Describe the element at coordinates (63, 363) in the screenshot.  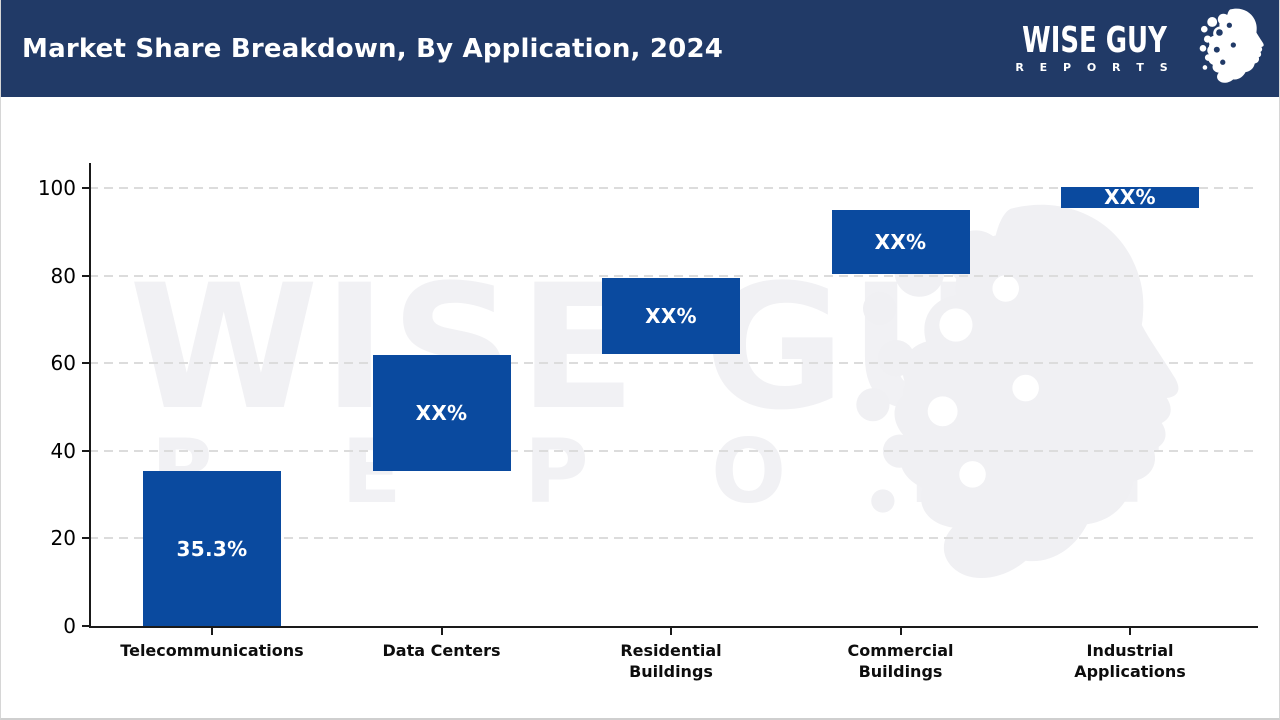
I see `y-tick-label-60: 60` at that location.